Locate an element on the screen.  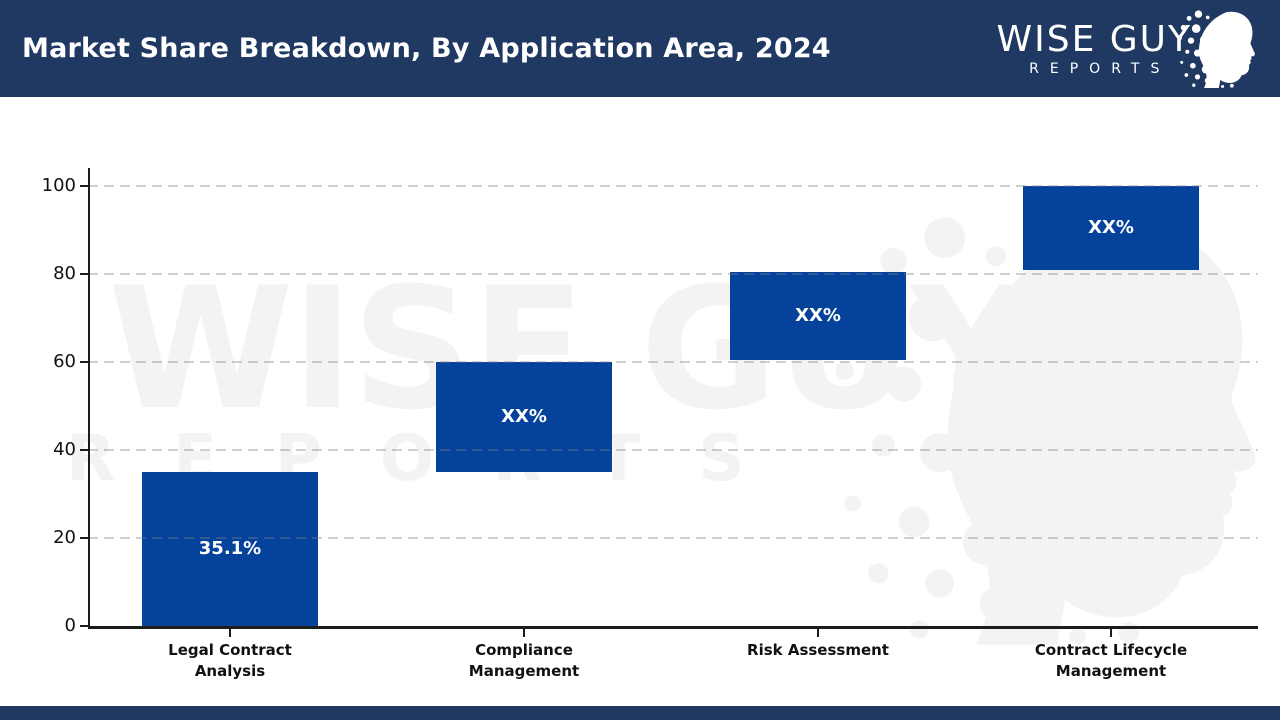
bar-2: XX% is located at coordinates (524, 417).